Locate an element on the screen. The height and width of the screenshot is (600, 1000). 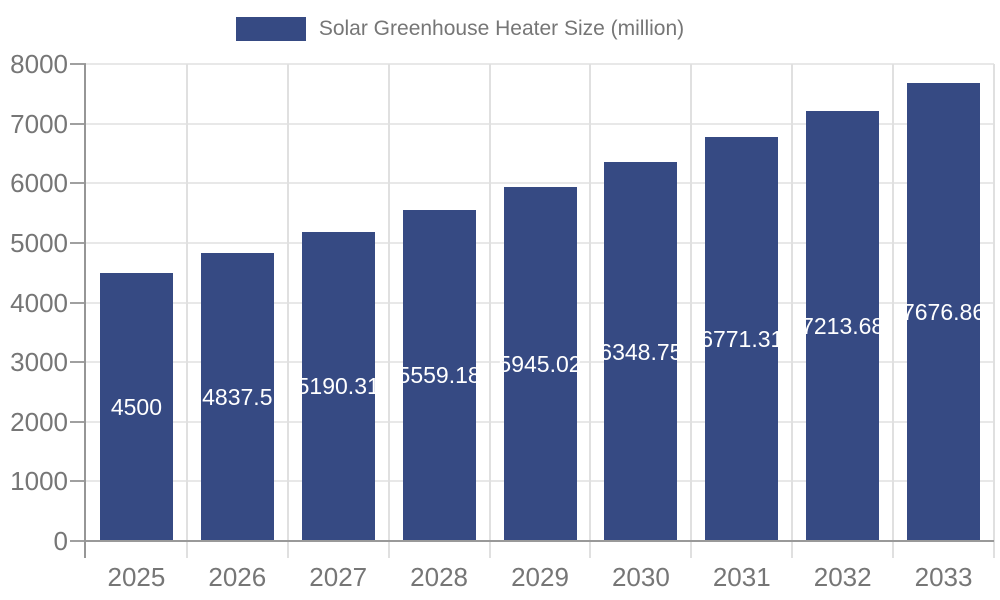
bar-value-label: 6348.75 is located at coordinates (641, 351).